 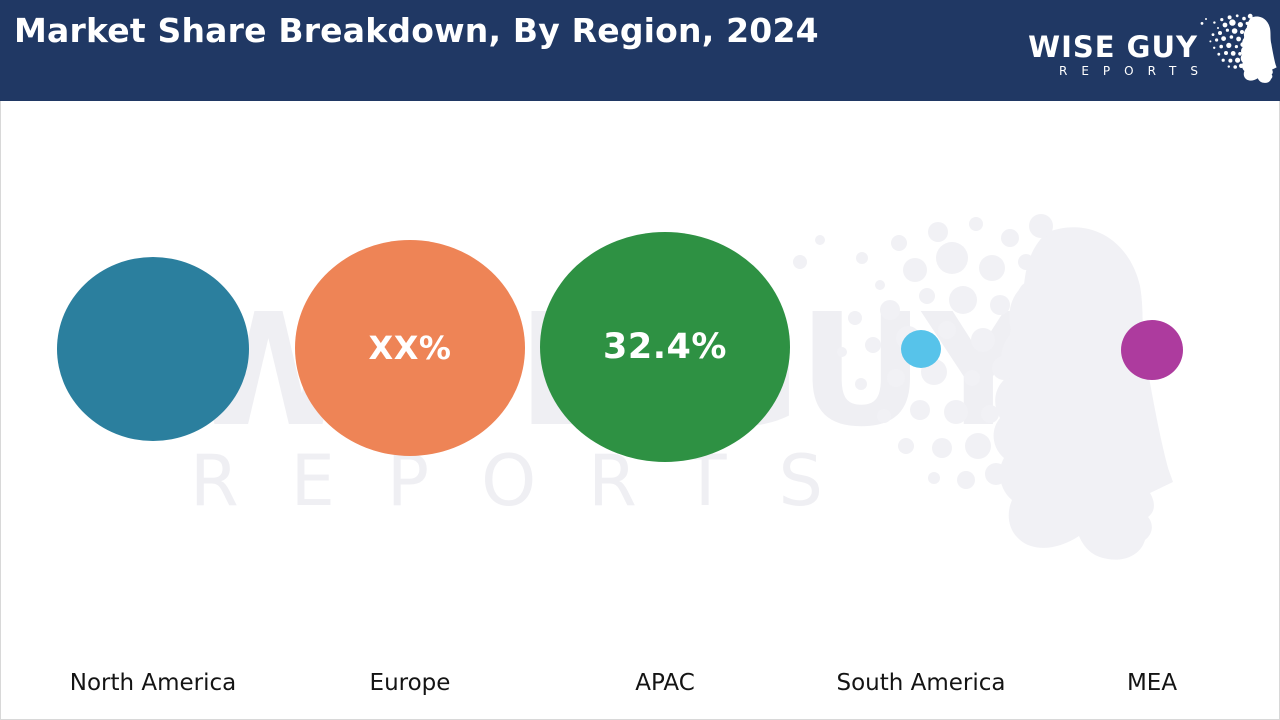 What do you see at coordinates (1152, 683) in the screenshot?
I see `category-label-mea: MEA` at bounding box center [1152, 683].